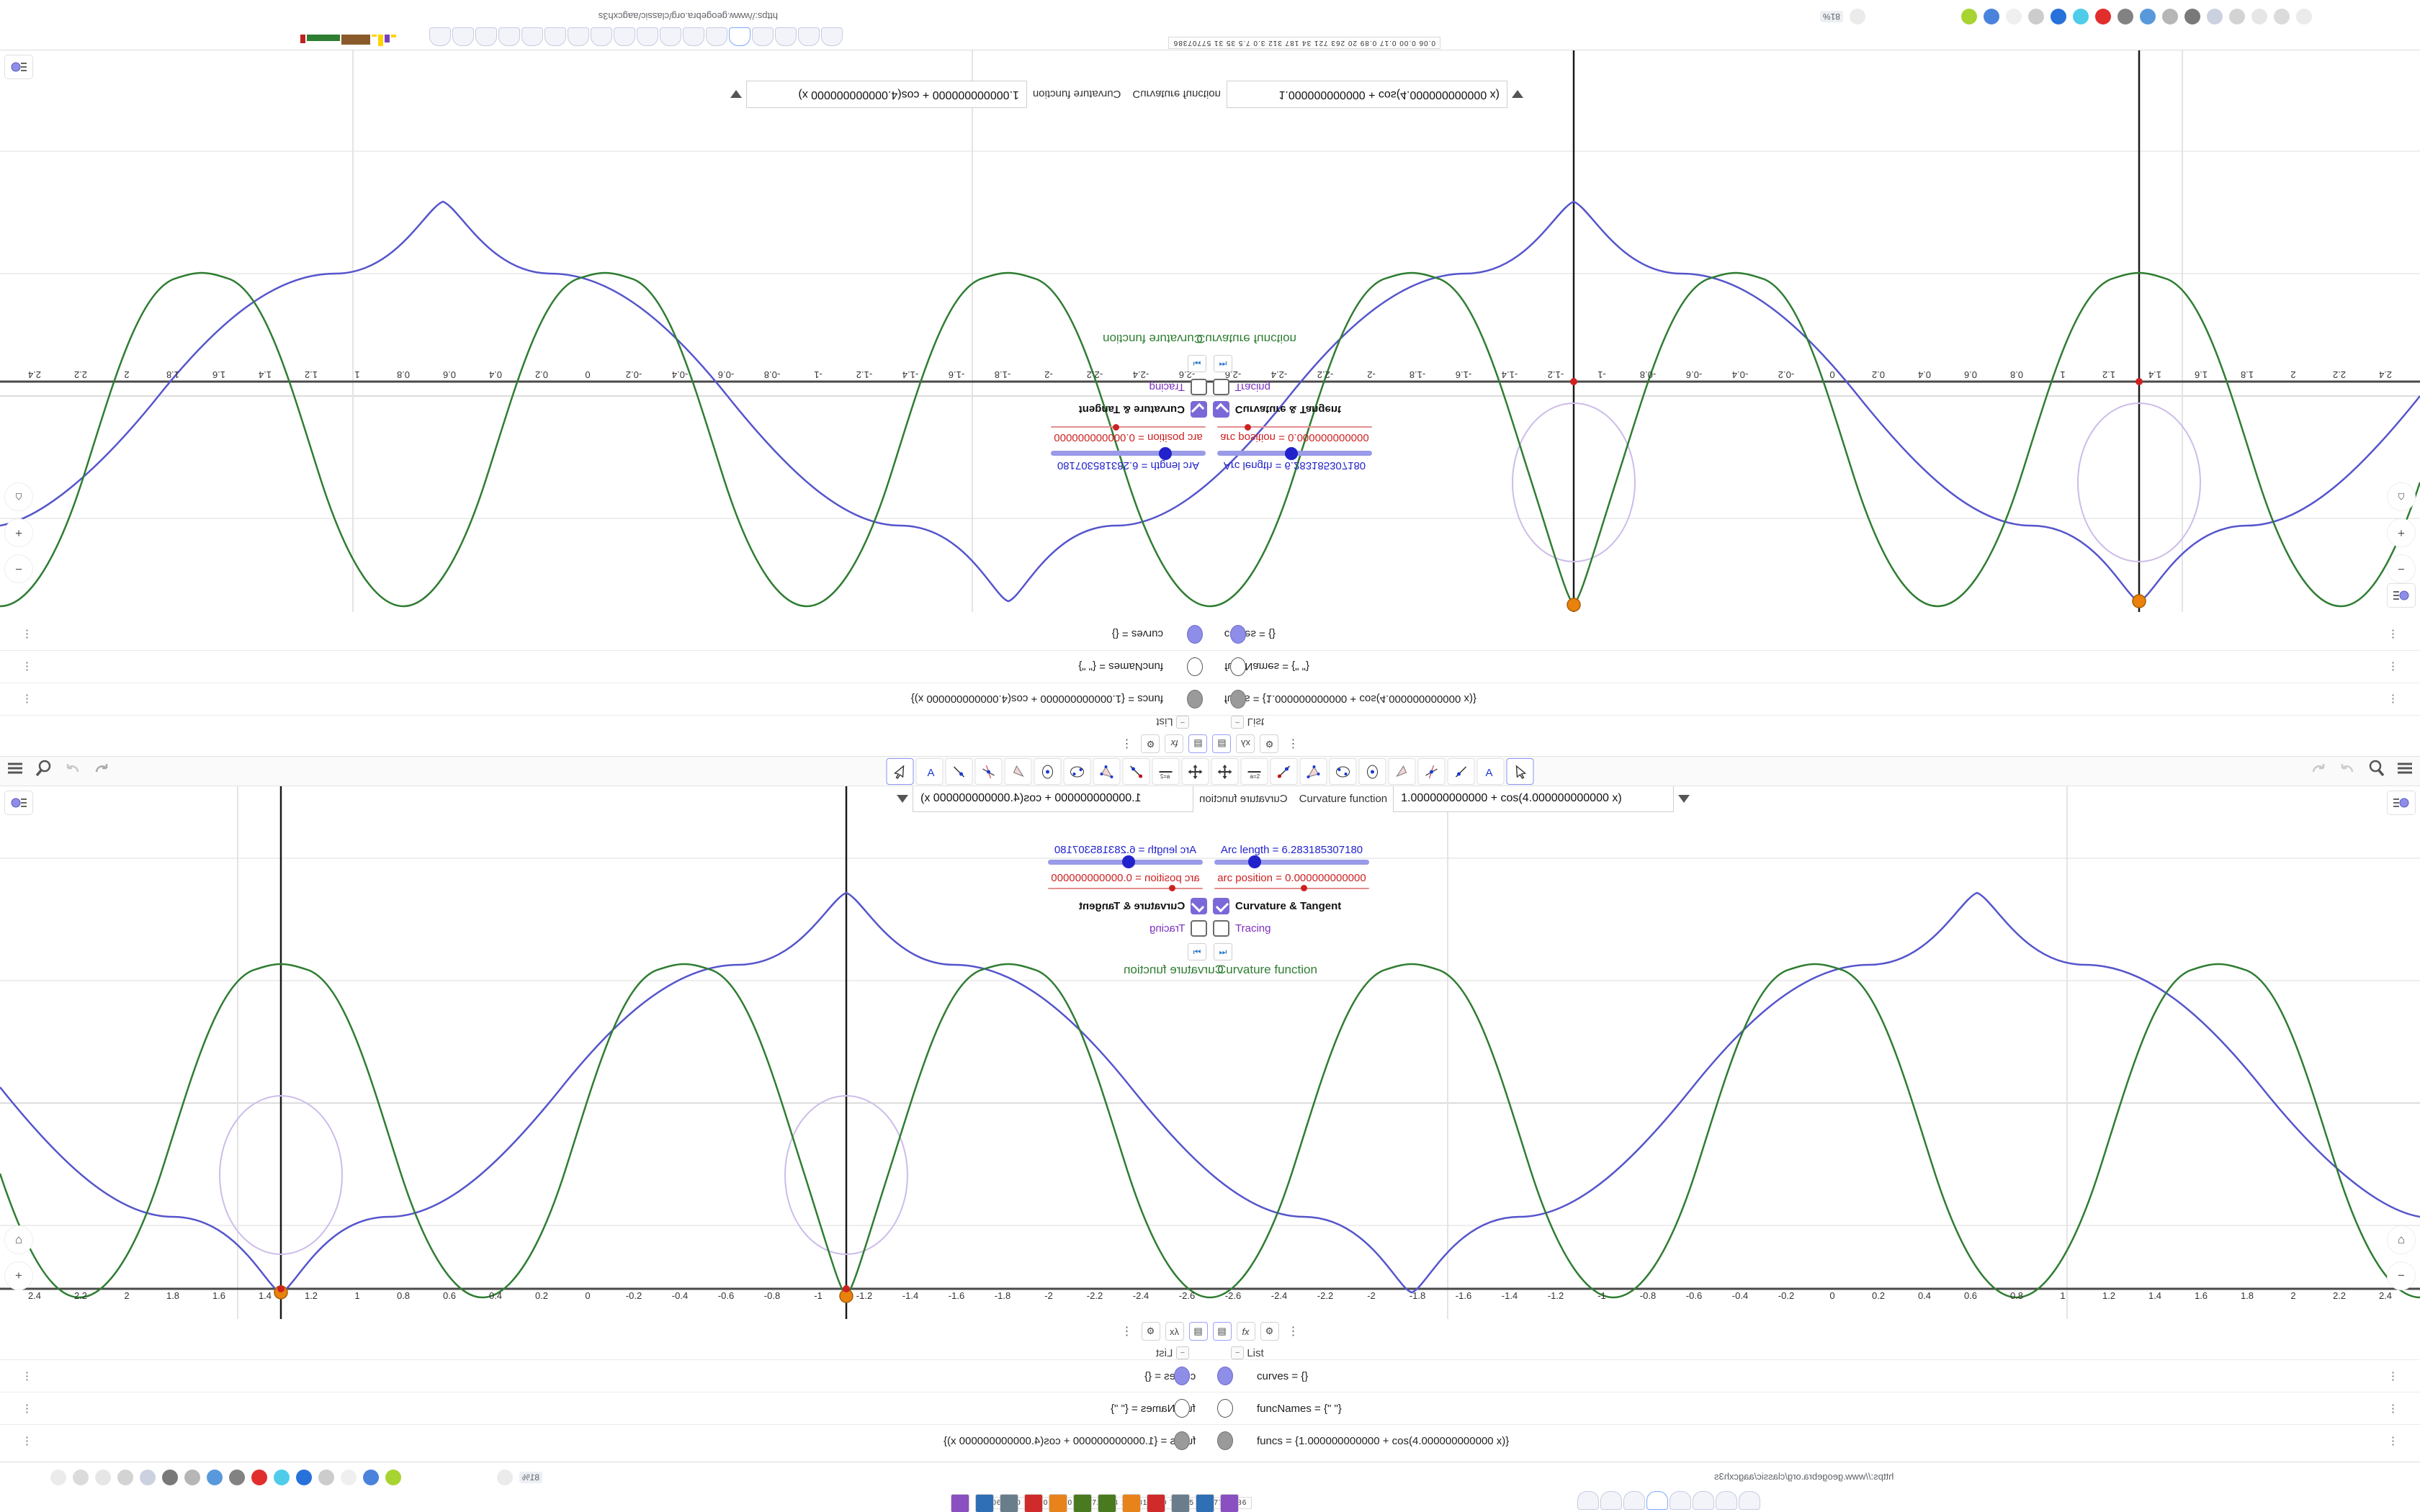 The width and height of the screenshot is (2420, 1512). What do you see at coordinates (2401, 496) in the screenshot?
I see `home-button-mirror: ⌂` at bounding box center [2401, 496].